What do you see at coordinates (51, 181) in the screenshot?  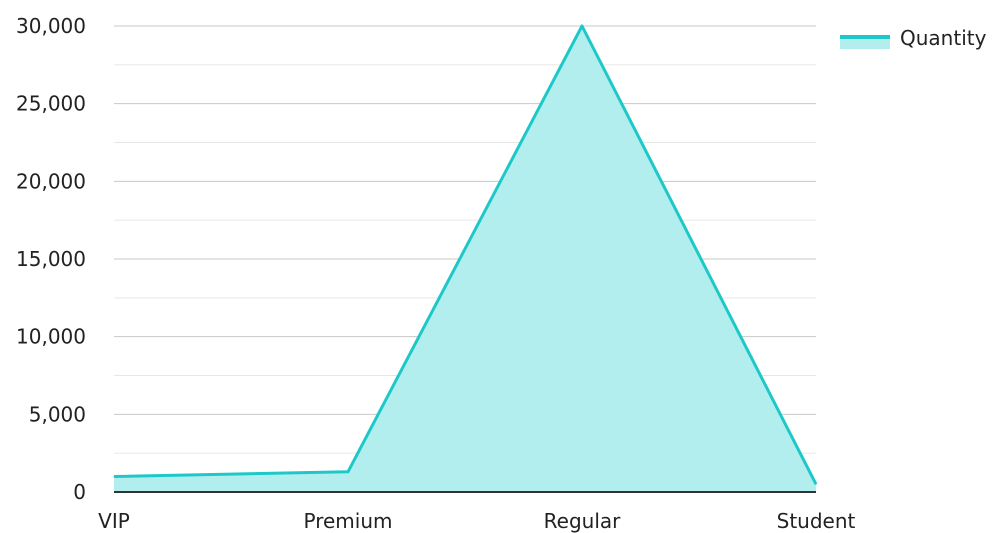 I see `y-tick-label: 20,000` at bounding box center [51, 181].